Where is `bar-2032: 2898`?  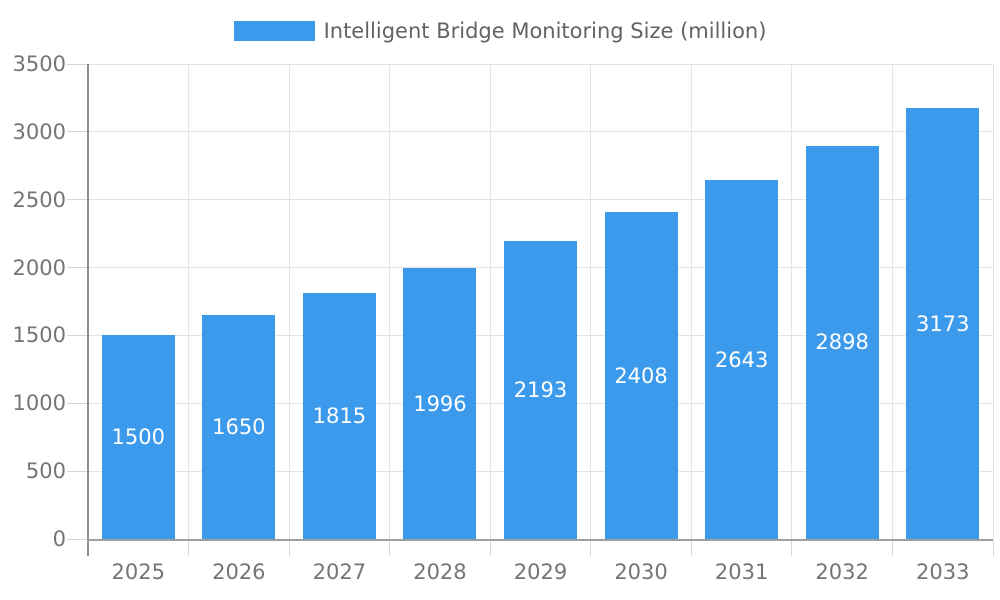 bar-2032: 2898 is located at coordinates (842, 342).